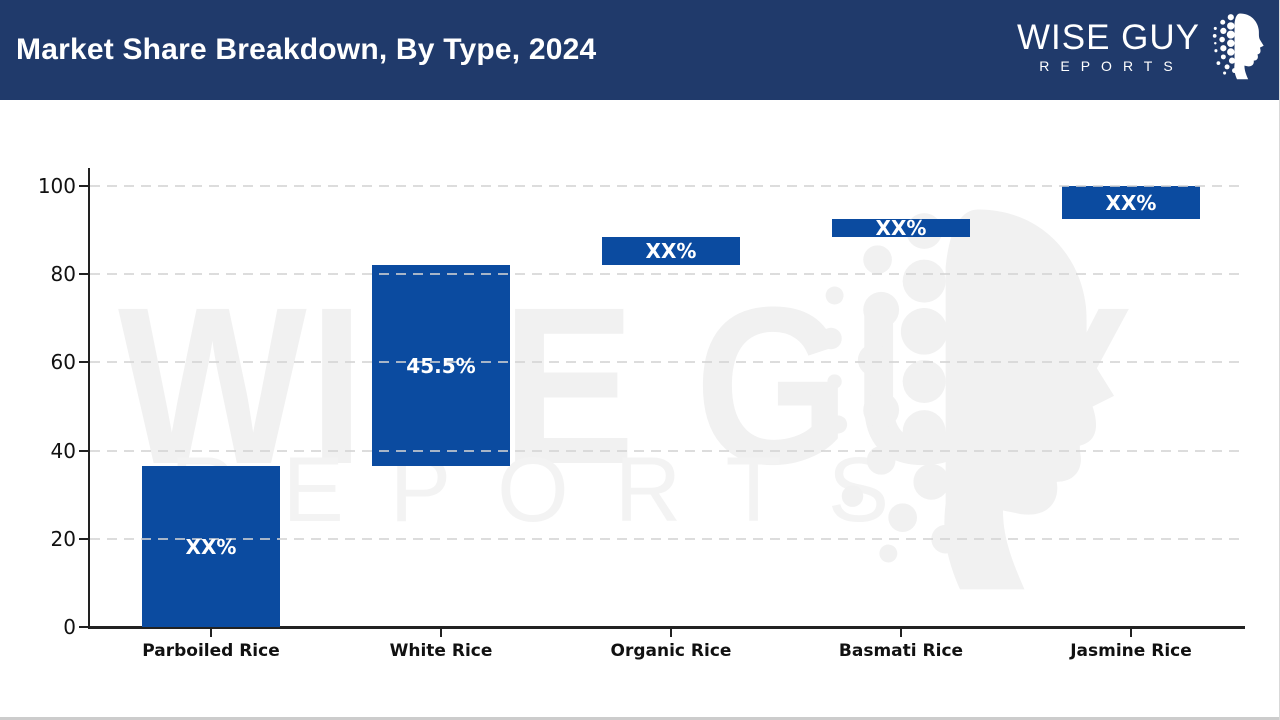  I want to click on y-axis-tick-label: 40, so click(63, 450).